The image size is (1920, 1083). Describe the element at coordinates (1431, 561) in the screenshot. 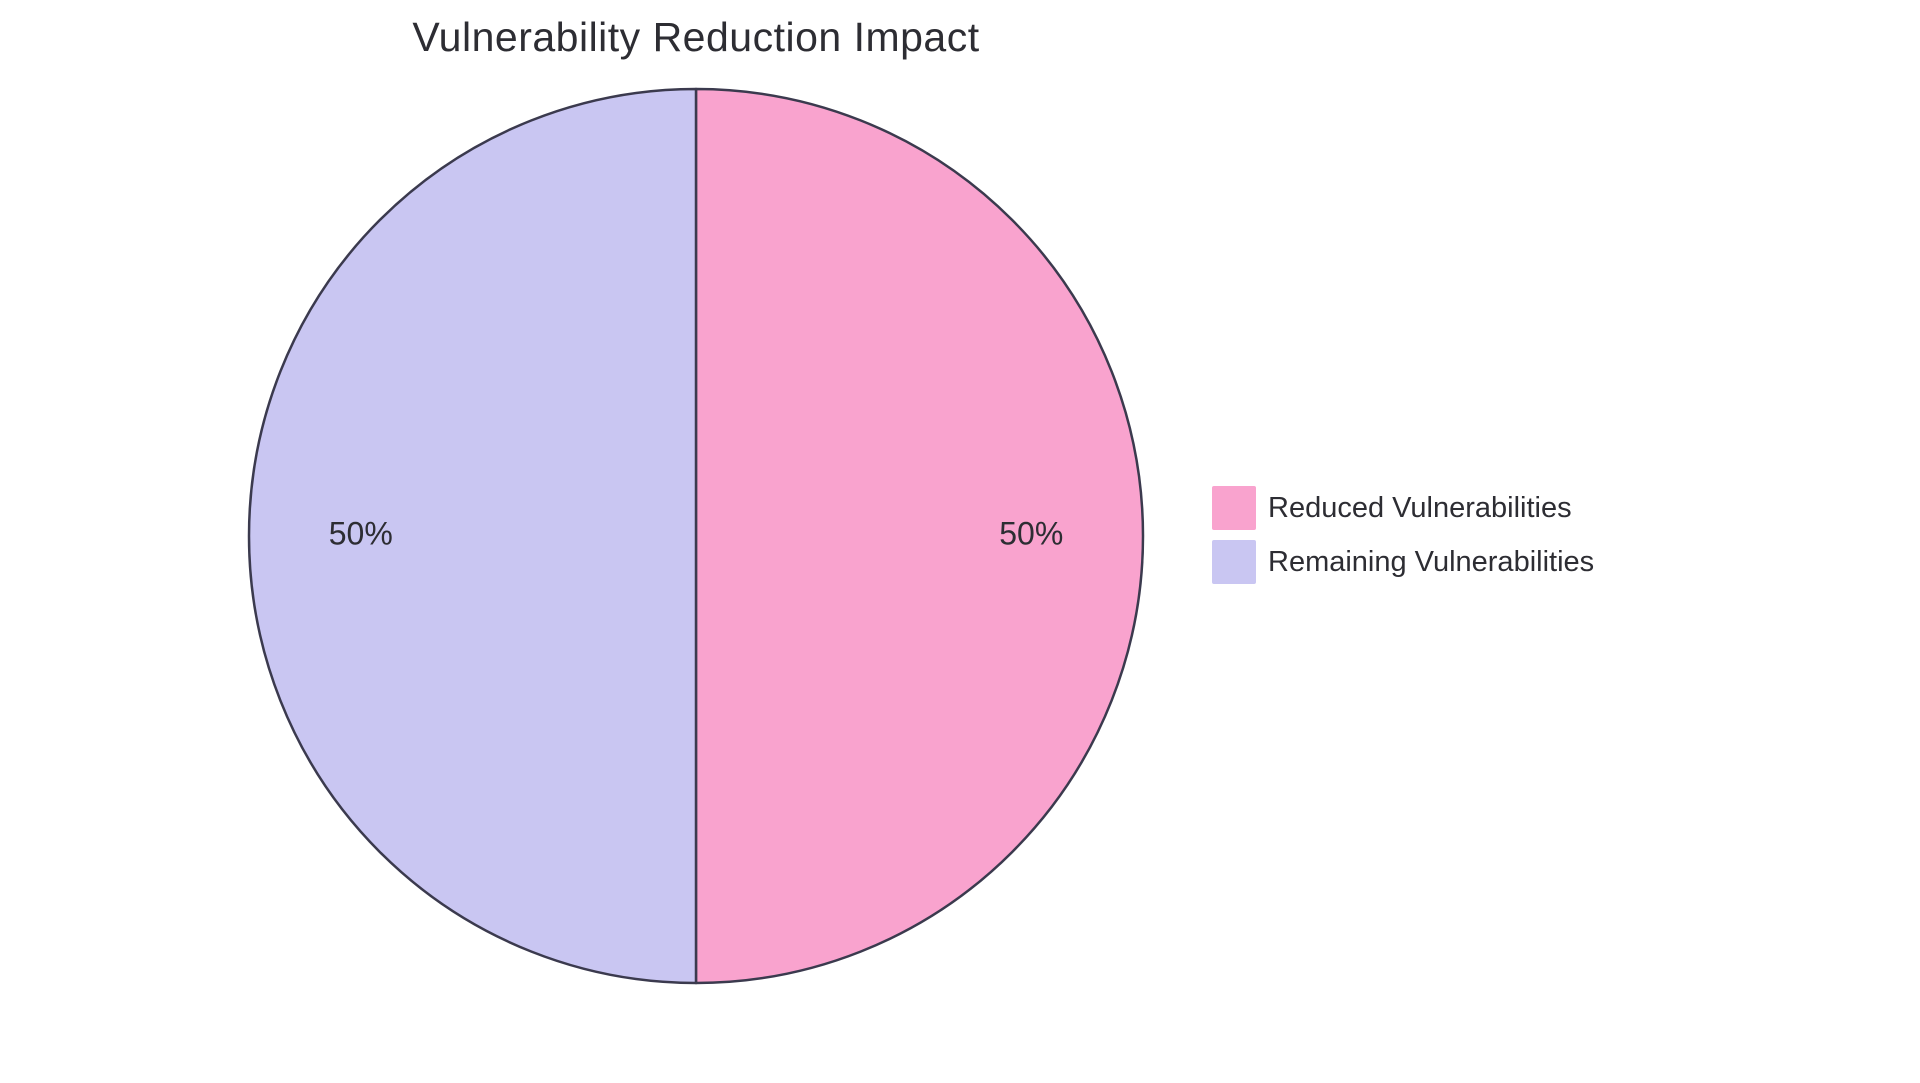

I see `legend-label-remaining-vulnerabilities: Remaining Vulnerabilities` at that location.